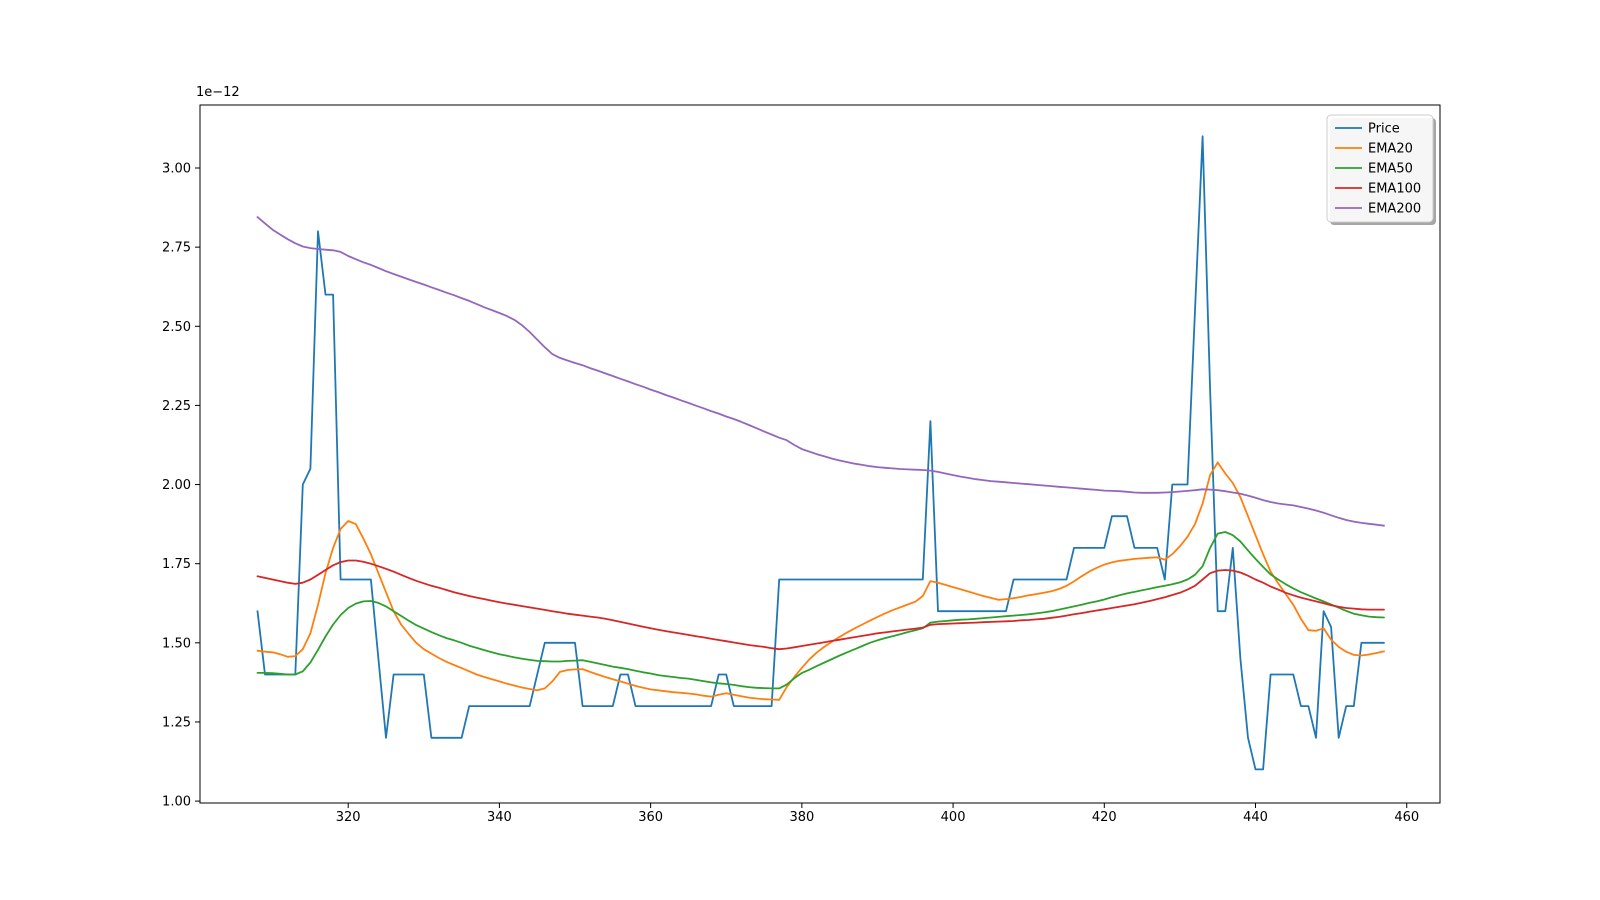 The image size is (1600, 900). What do you see at coordinates (176, 327) in the screenshot?
I see `y-tick-label: 2.50` at bounding box center [176, 327].